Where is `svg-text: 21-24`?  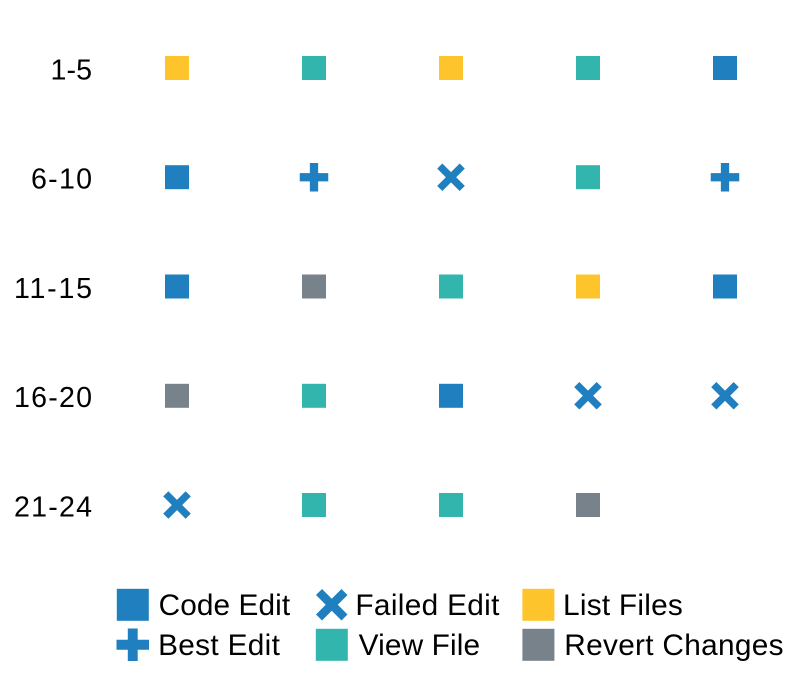
svg-text: 21-24 is located at coordinates (53, 507).